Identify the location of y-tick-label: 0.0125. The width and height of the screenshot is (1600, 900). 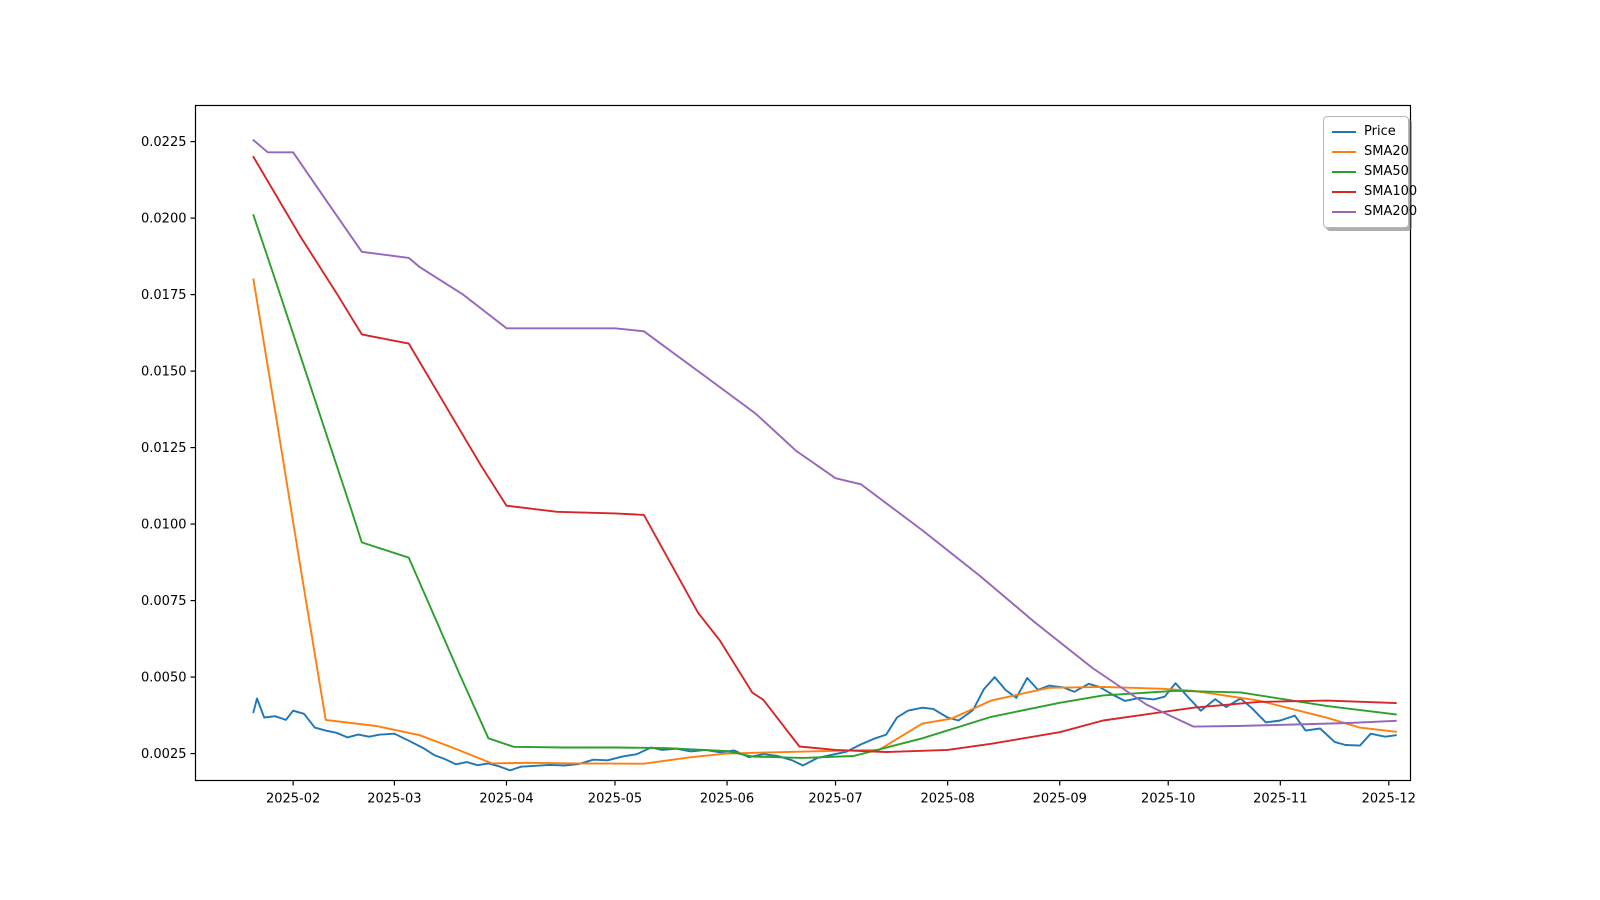
(164, 448).